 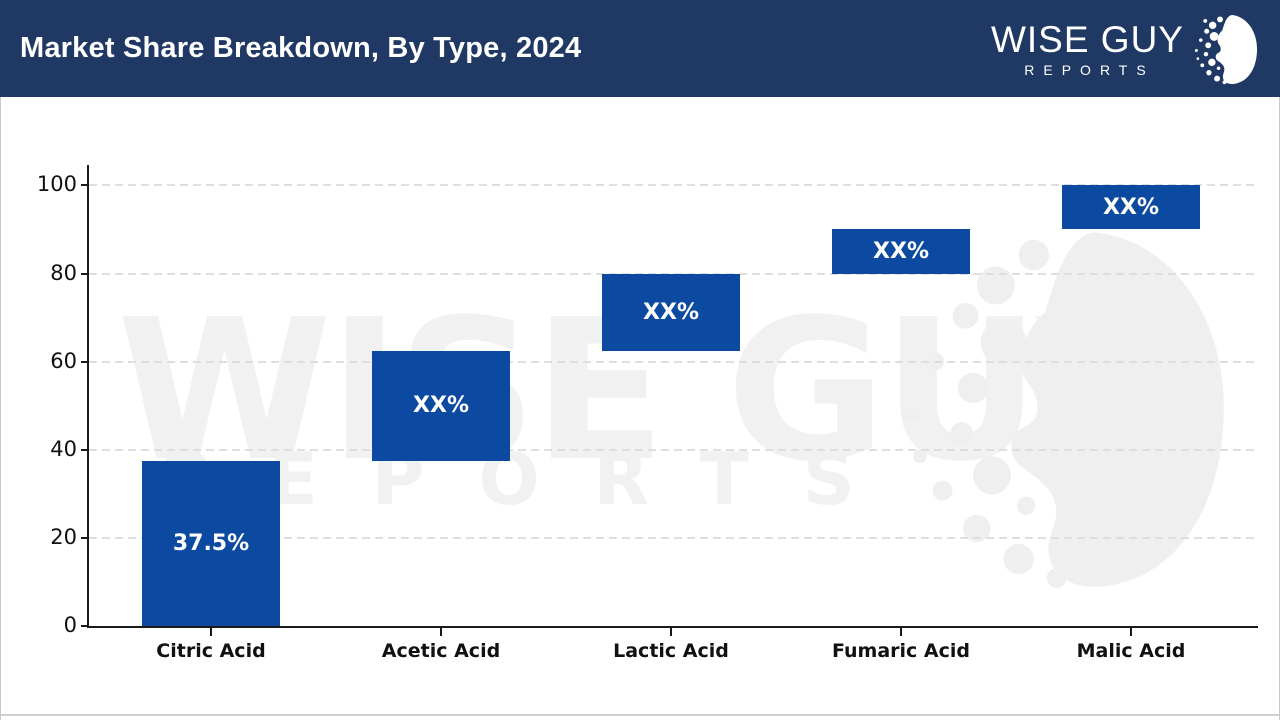 I want to click on y-axis-spine, so click(x=88, y=396).